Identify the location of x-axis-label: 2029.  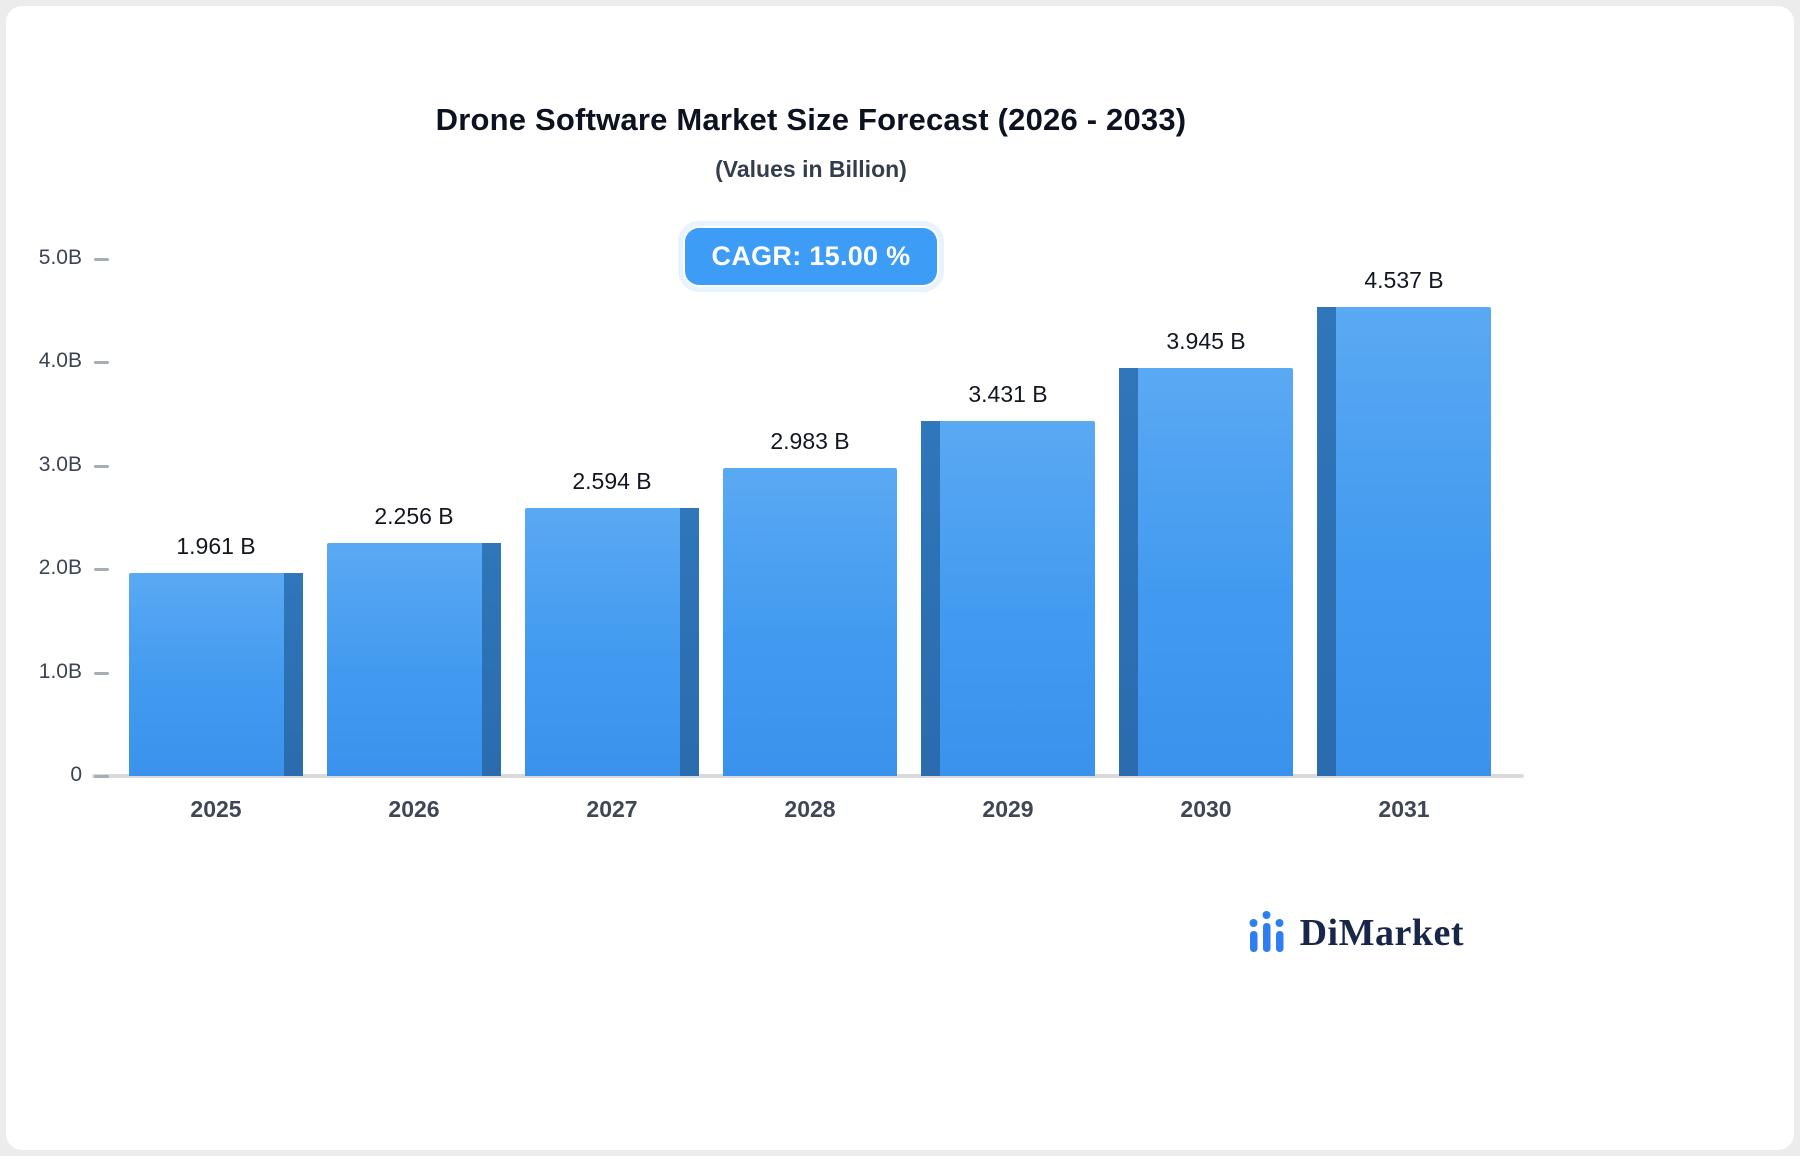
(1008, 809).